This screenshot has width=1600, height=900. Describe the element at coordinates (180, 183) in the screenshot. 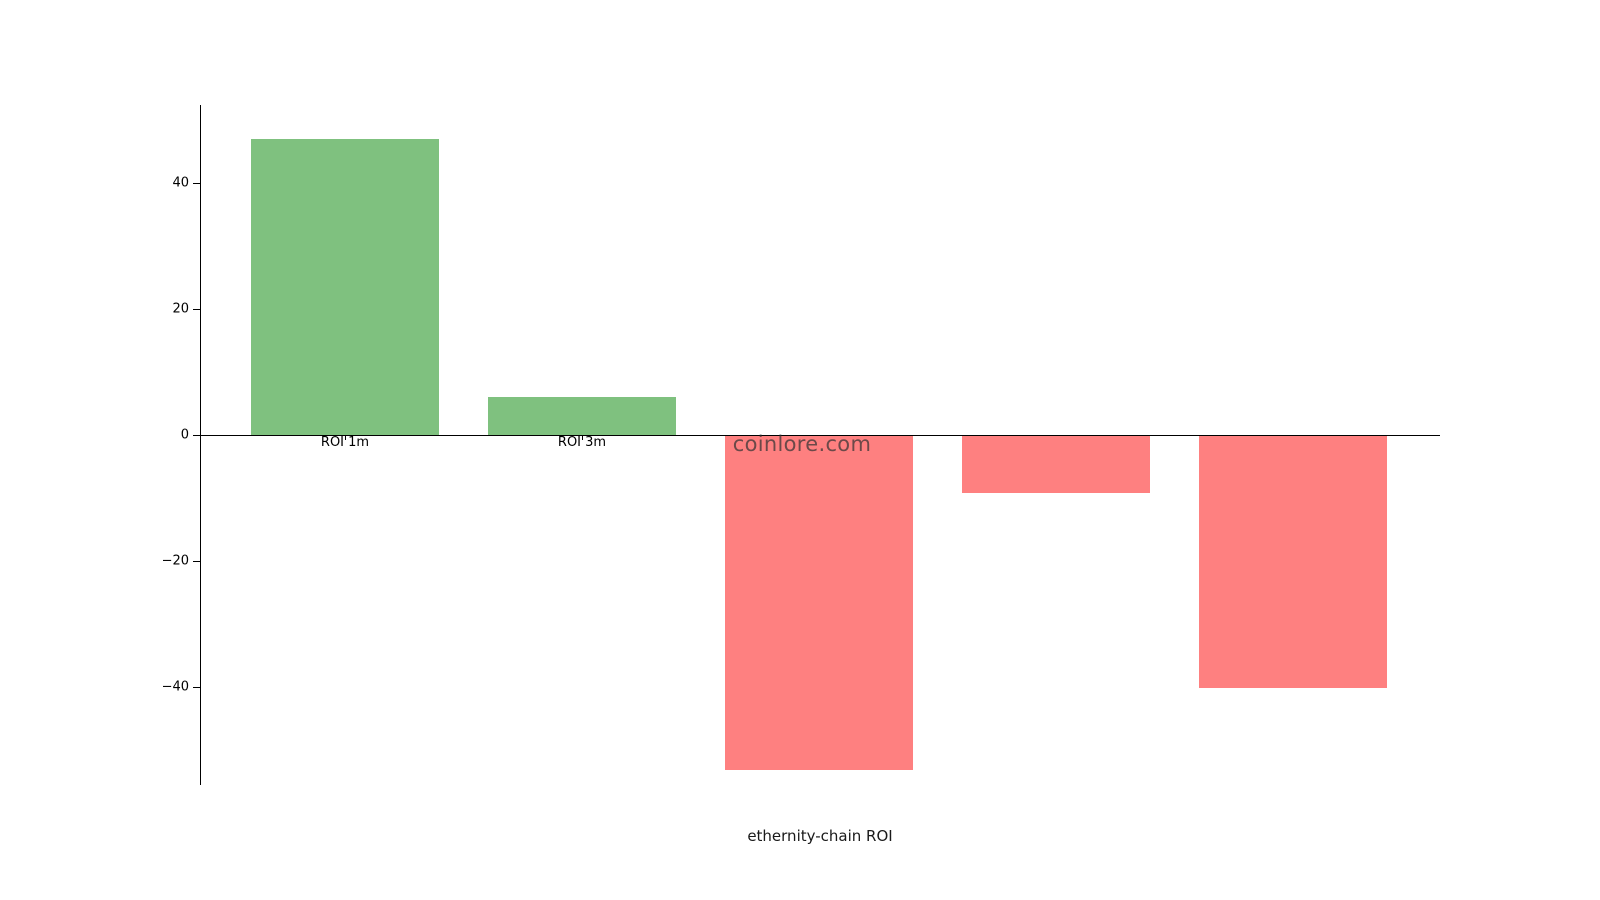

I see `y-tick-label-40: 40` at that location.